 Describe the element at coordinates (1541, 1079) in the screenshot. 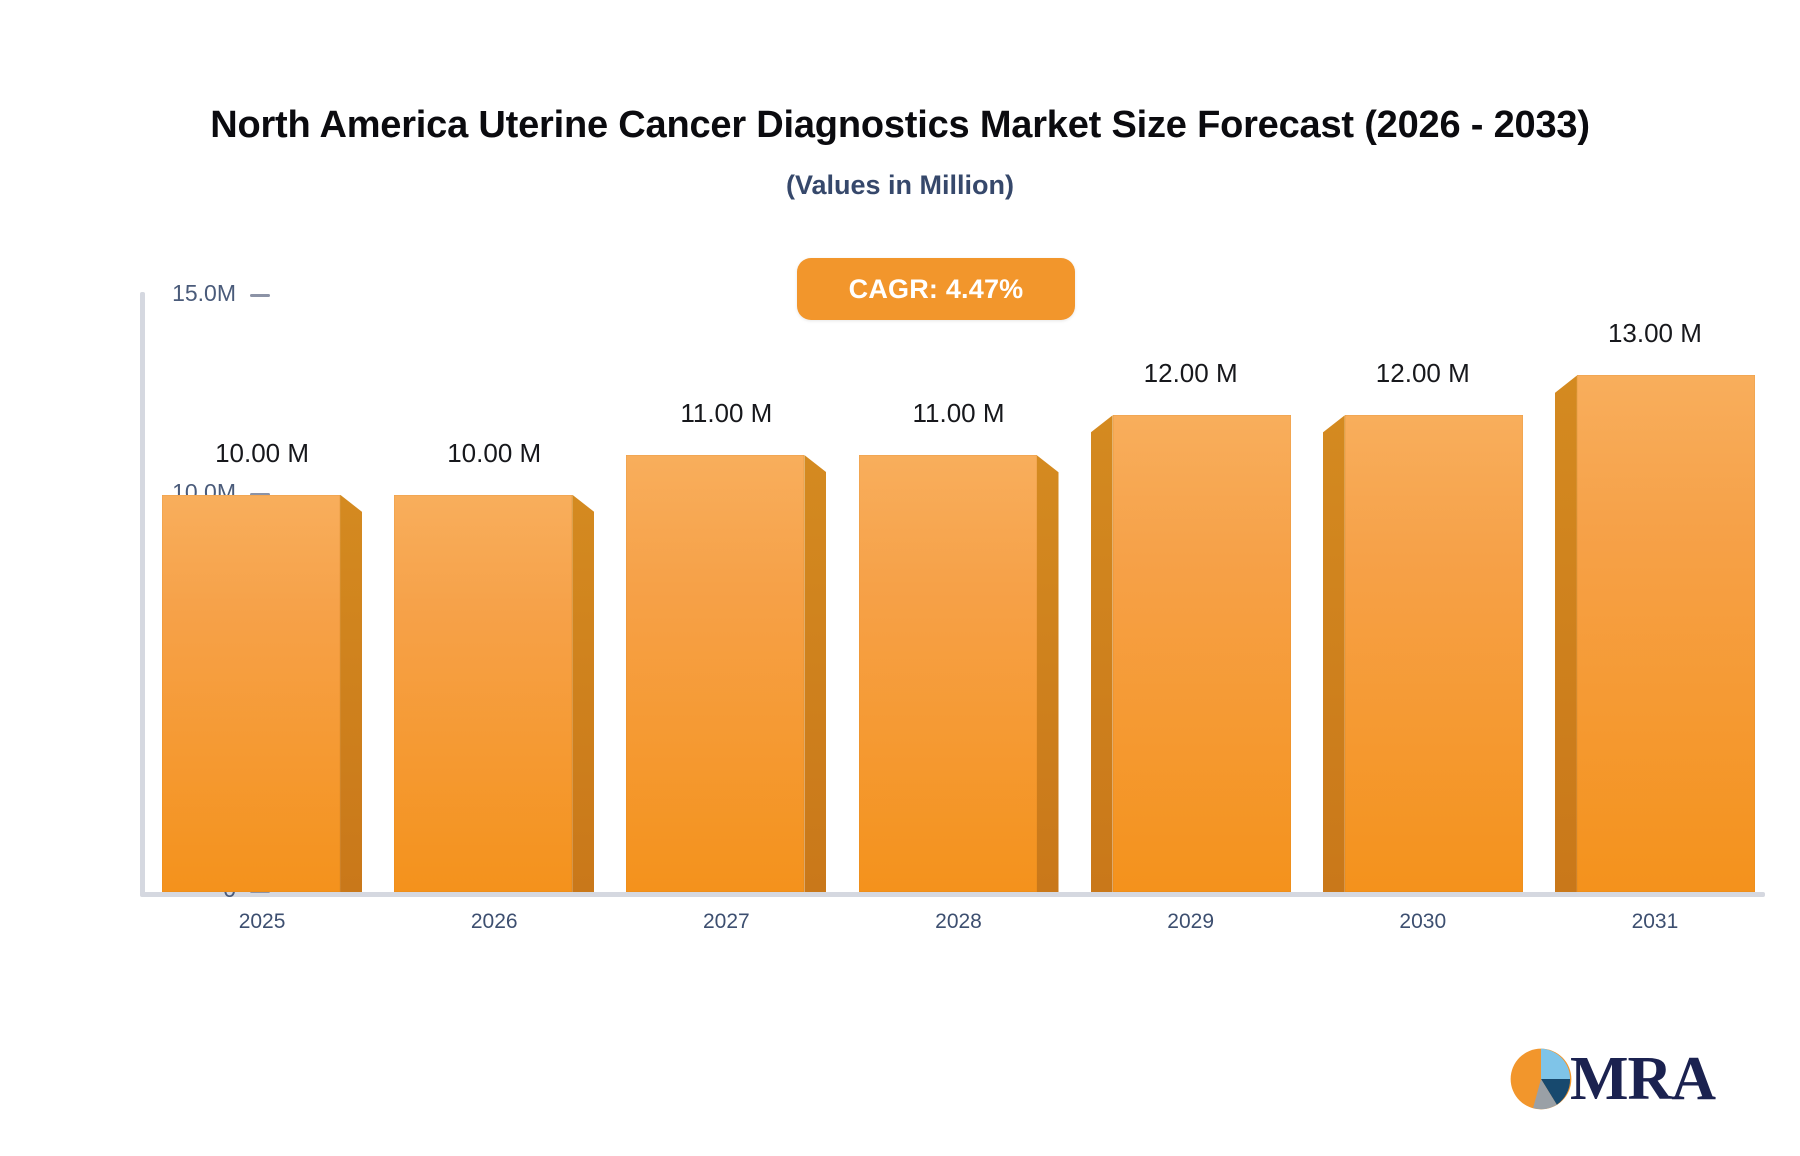

I see `pie-chart-icon` at that location.